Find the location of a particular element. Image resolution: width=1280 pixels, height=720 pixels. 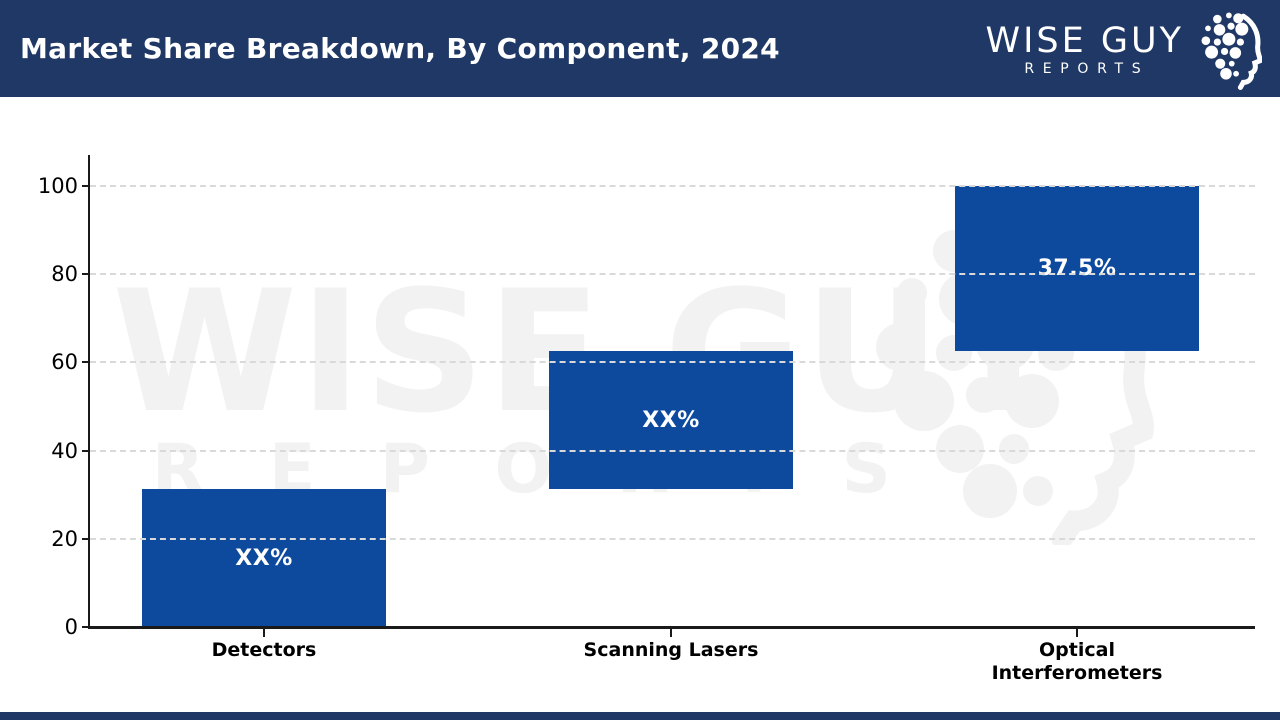

bar-optical-interferometers: 37.5% is located at coordinates (1077, 269).